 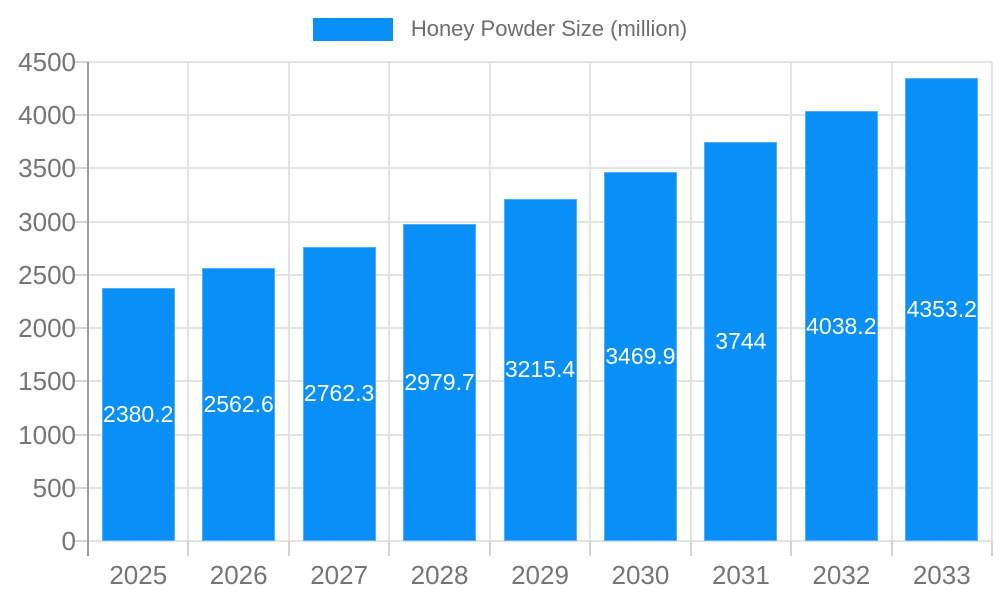 What do you see at coordinates (47, 274) in the screenshot?
I see `y-axis-label: 2500` at bounding box center [47, 274].